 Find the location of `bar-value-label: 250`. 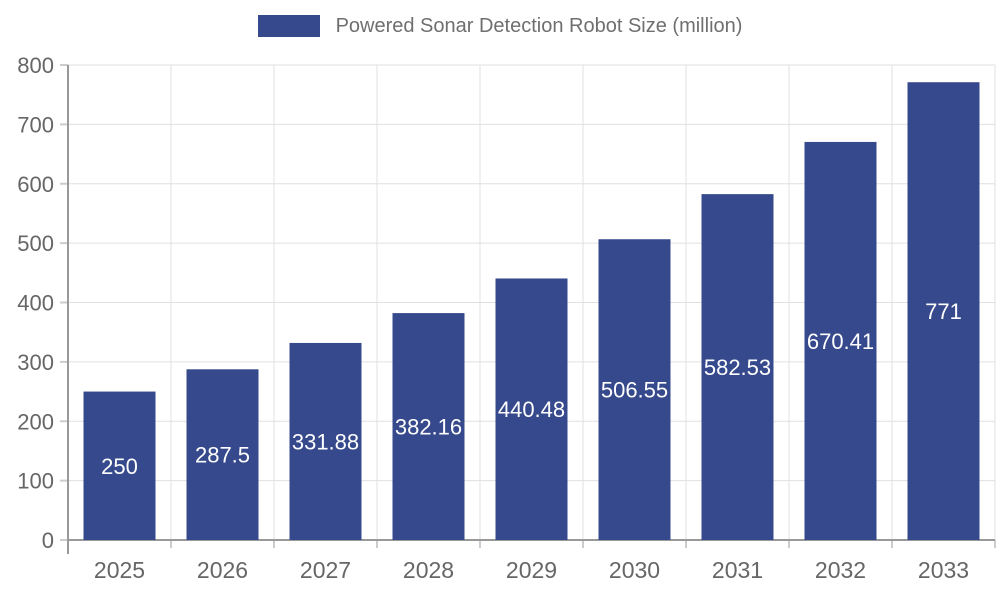

bar-value-label: 250 is located at coordinates (119, 466).